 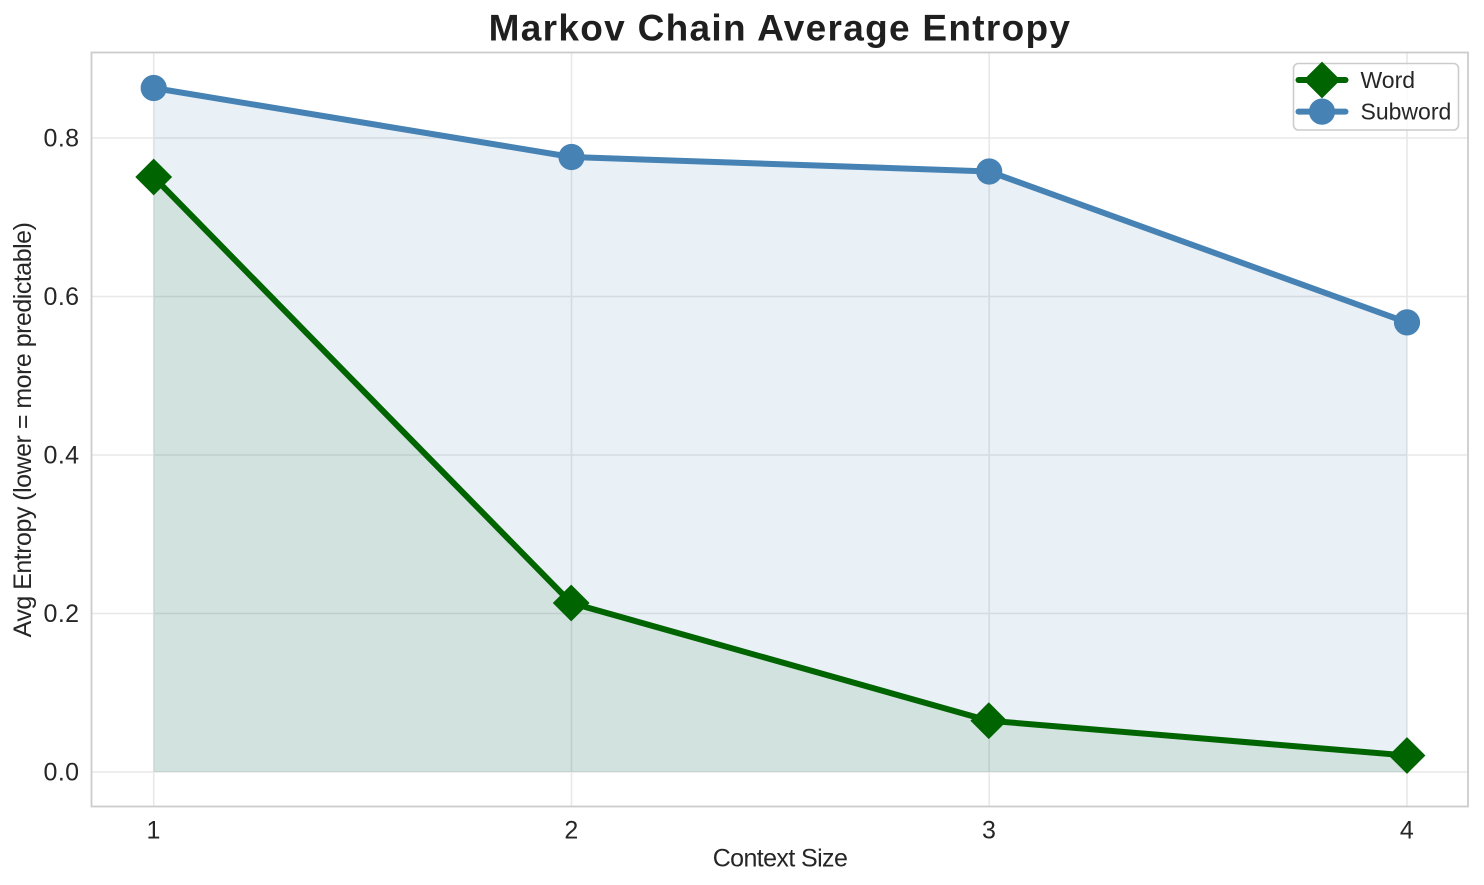 I want to click on svg-text: 0.0, so click(x=62, y=773).